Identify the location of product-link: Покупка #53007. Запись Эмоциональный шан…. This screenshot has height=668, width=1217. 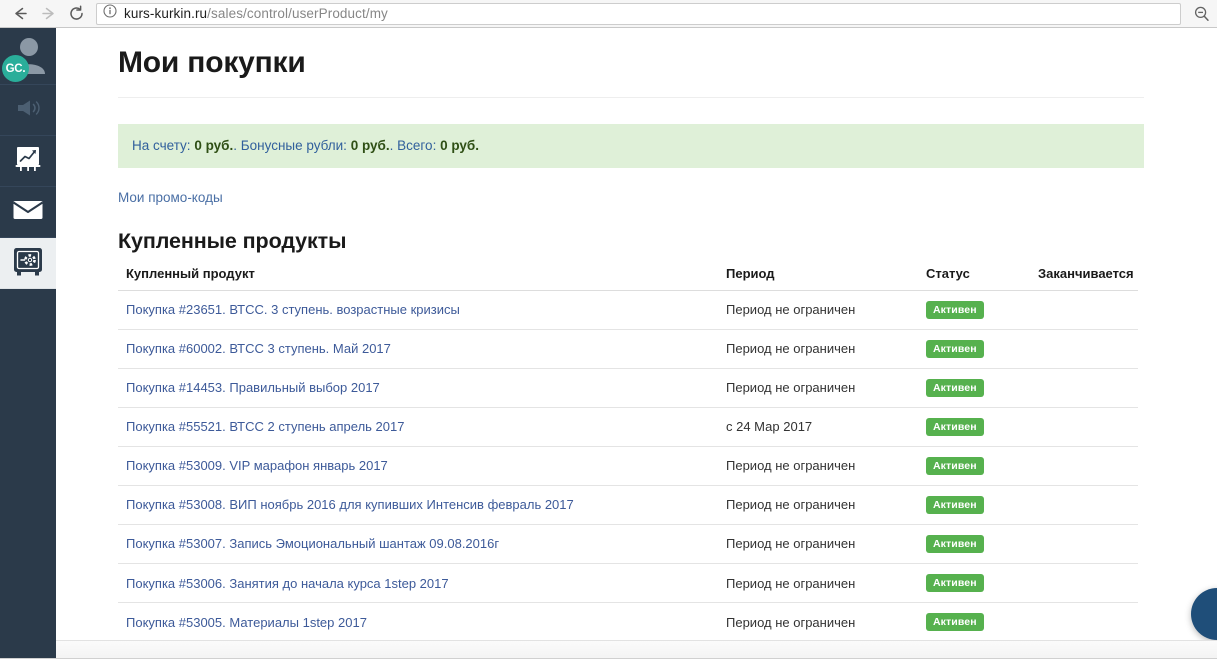
(313, 544).